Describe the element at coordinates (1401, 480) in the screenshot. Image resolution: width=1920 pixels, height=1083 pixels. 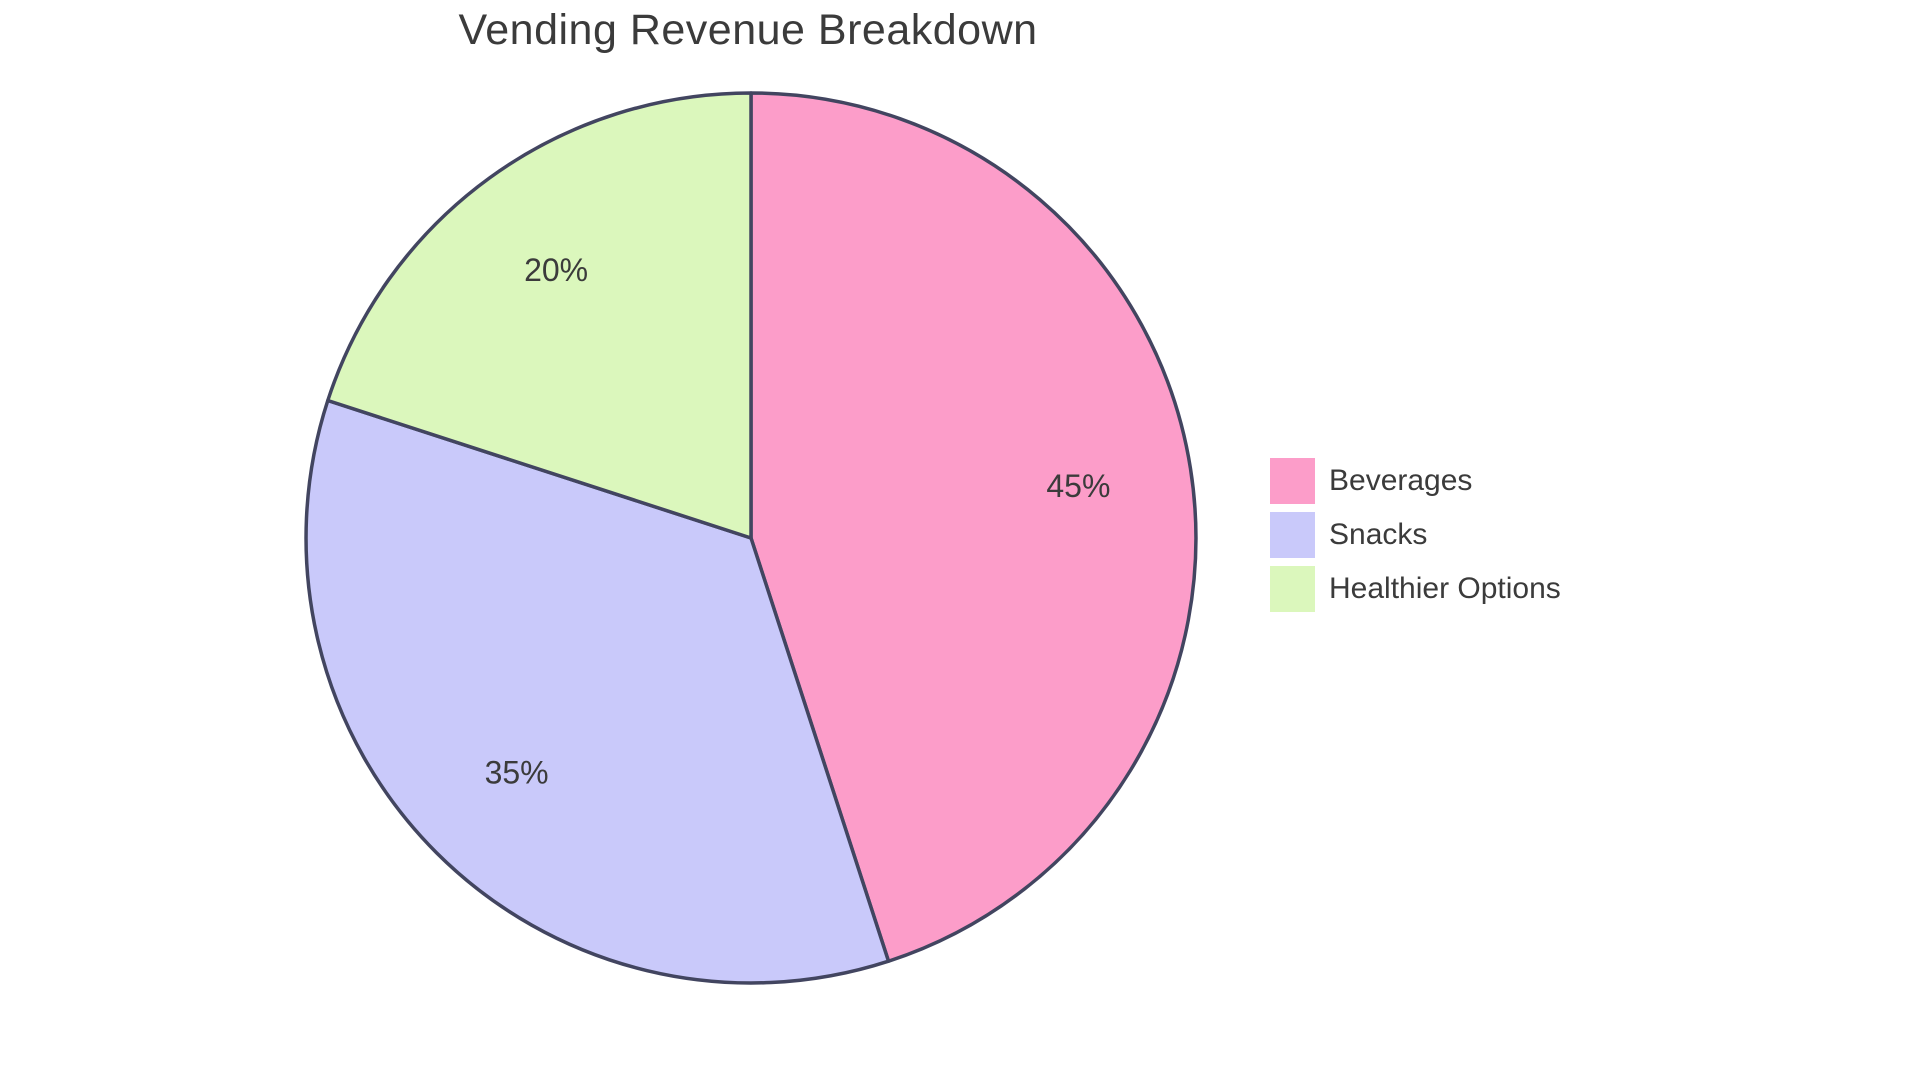
I see `legend-label-beverages: Beverages` at that location.